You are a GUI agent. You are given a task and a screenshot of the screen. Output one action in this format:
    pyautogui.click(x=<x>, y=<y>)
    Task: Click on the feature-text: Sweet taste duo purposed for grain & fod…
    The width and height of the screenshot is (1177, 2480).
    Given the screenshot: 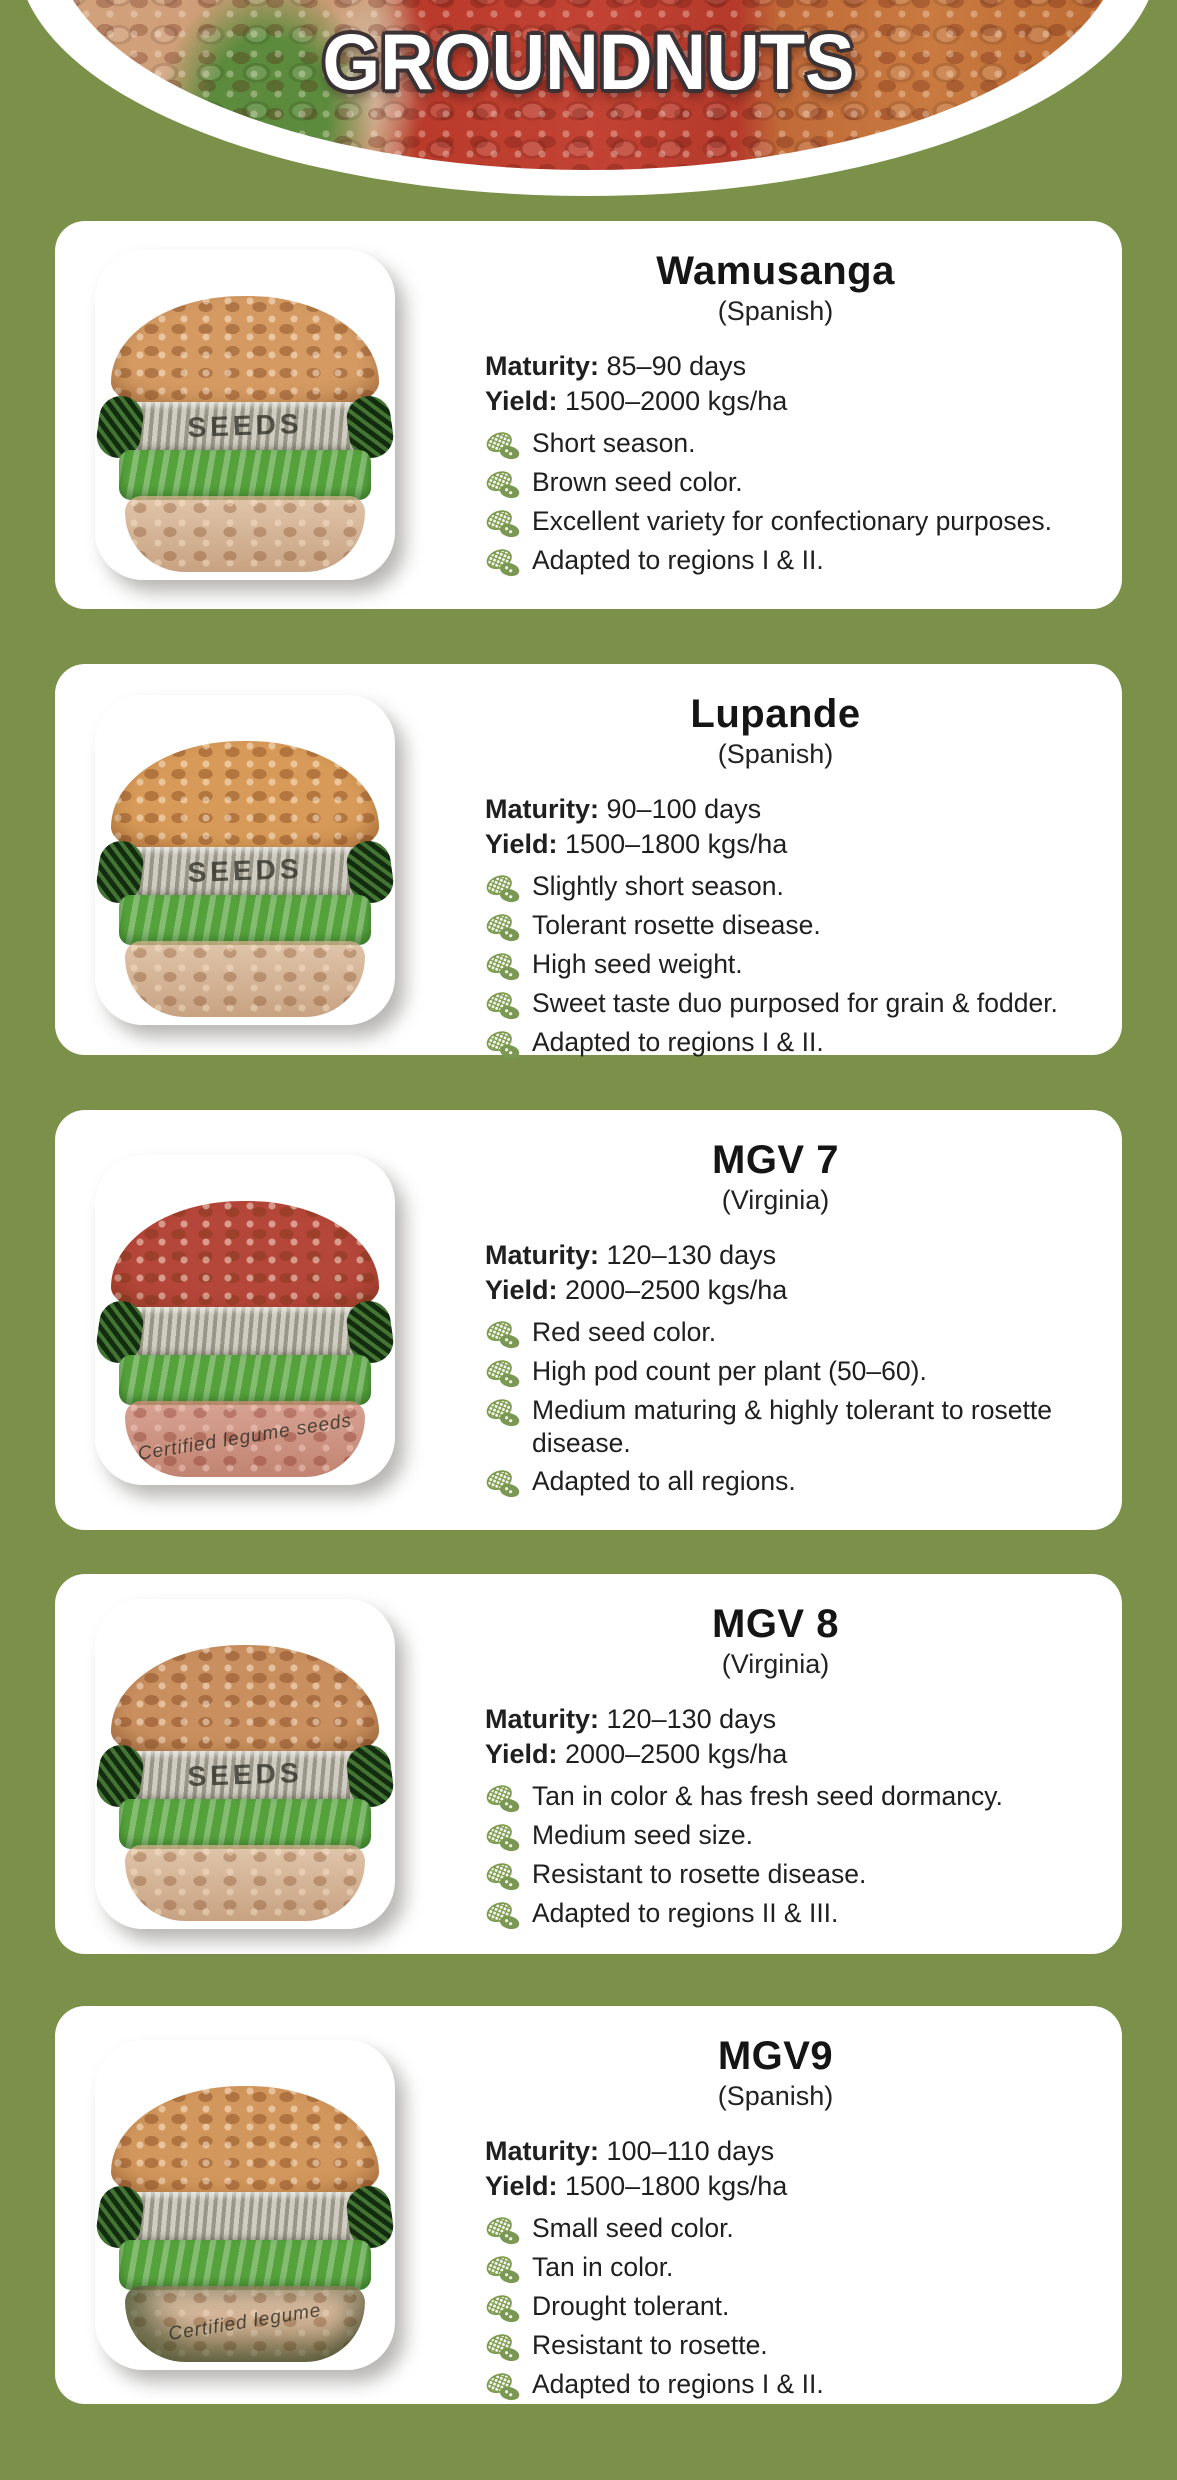 What is the action you would take?
    pyautogui.click(x=795, y=1003)
    